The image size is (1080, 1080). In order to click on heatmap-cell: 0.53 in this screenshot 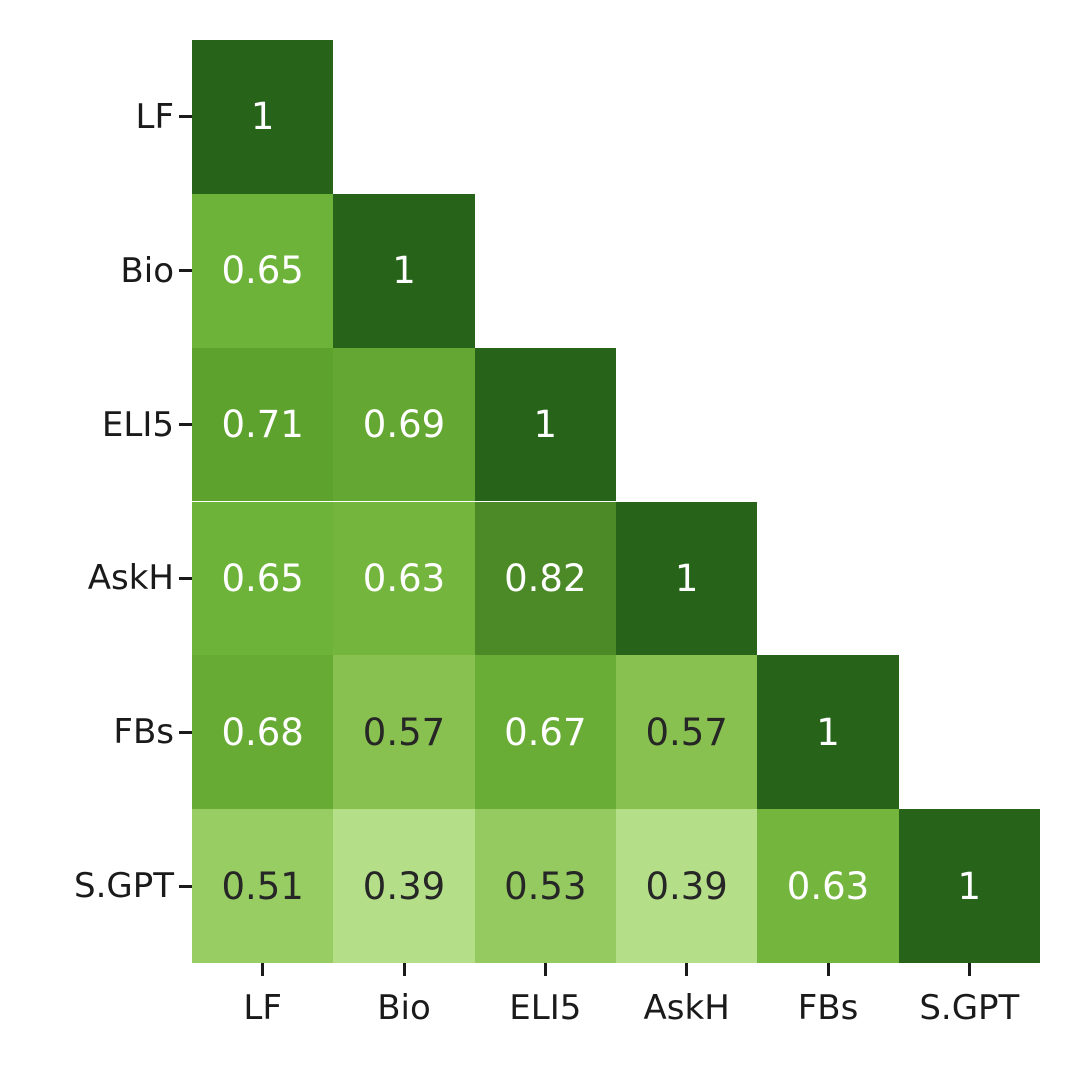, I will do `click(545, 886)`.